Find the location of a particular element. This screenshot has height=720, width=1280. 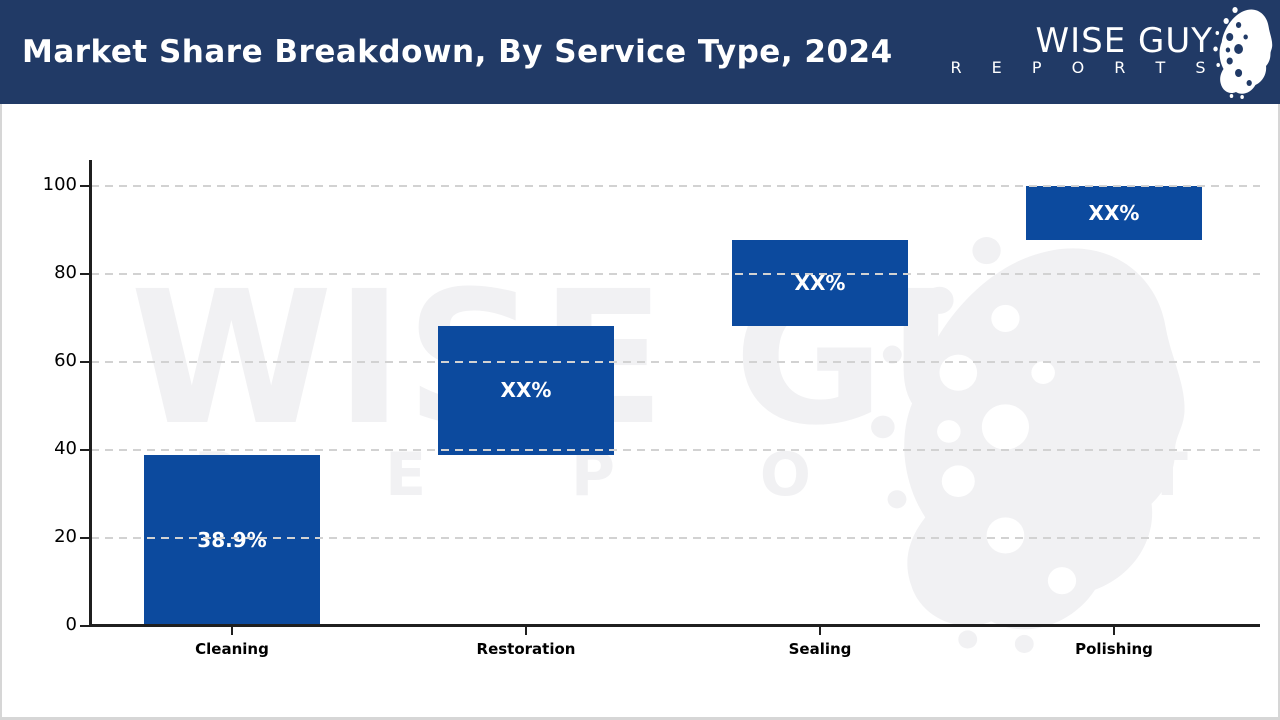

bar-polishing: XX% is located at coordinates (1114, 213).